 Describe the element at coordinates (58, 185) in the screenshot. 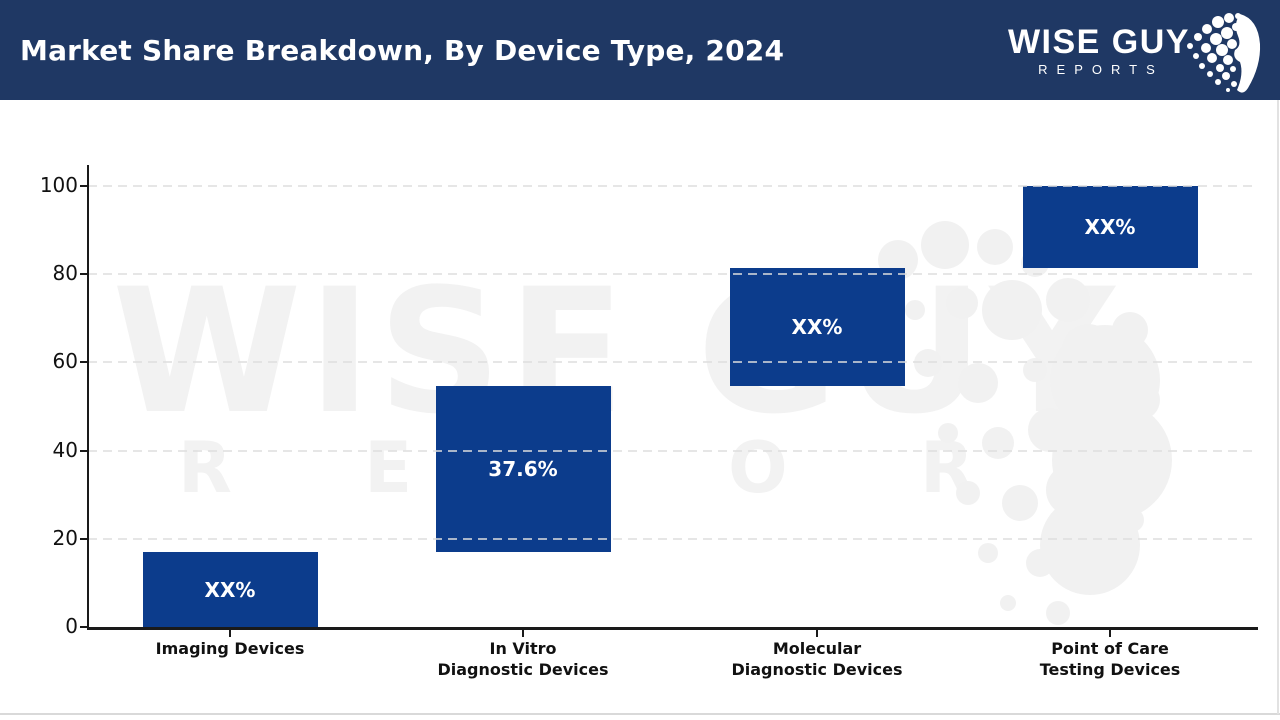

I see `y-tick-label: 100` at that location.